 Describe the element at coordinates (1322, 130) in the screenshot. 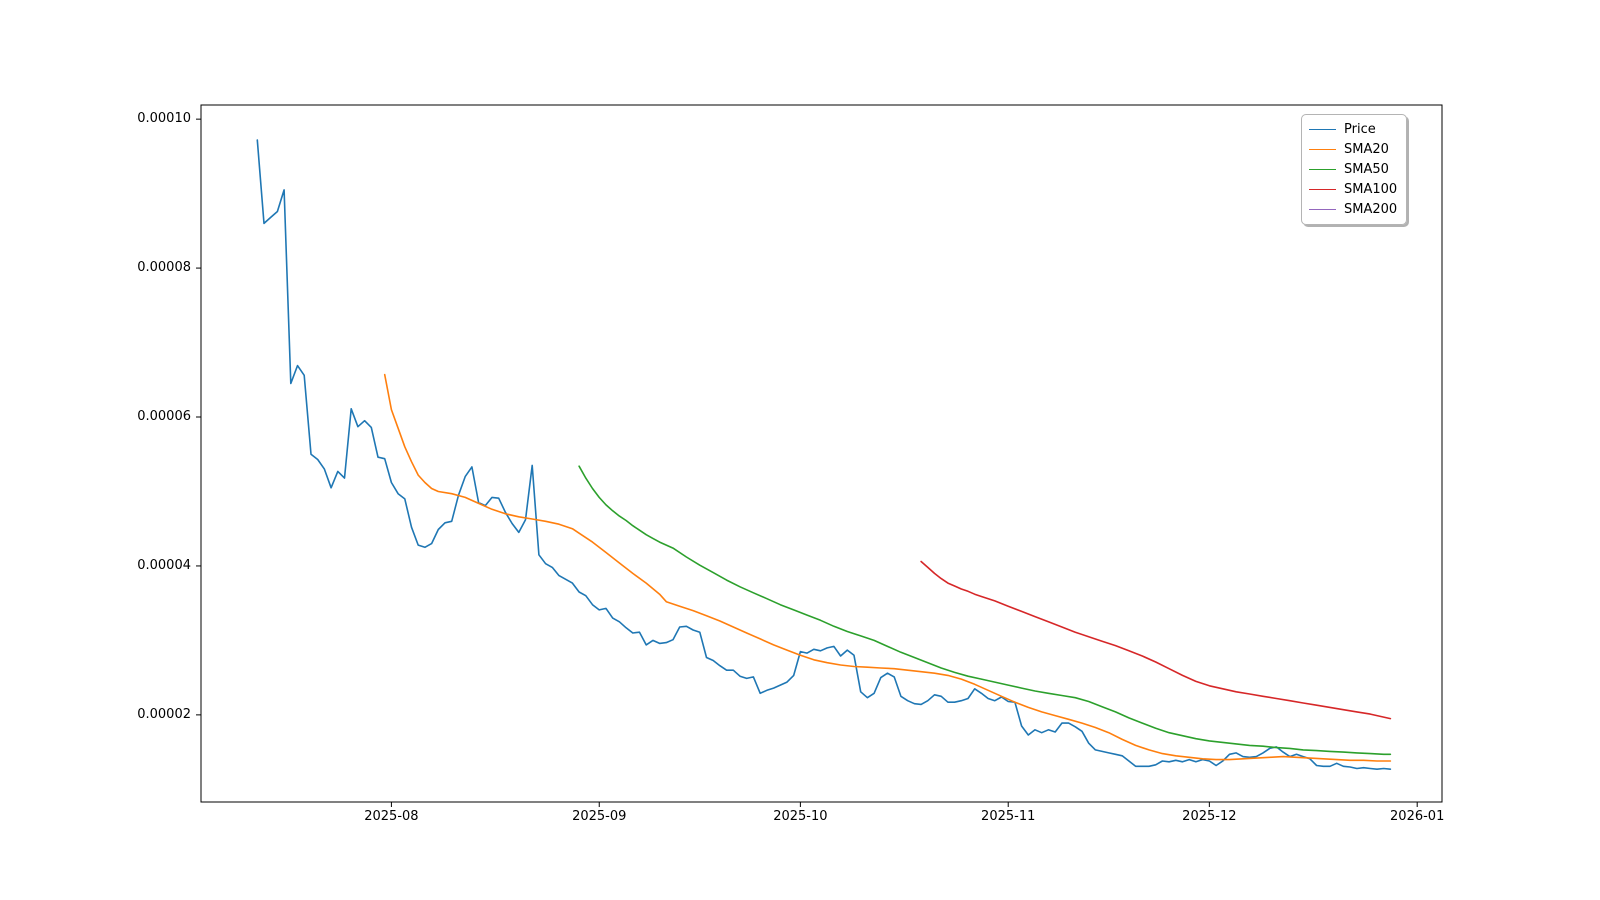

I see `legend-line-sample-price` at that location.